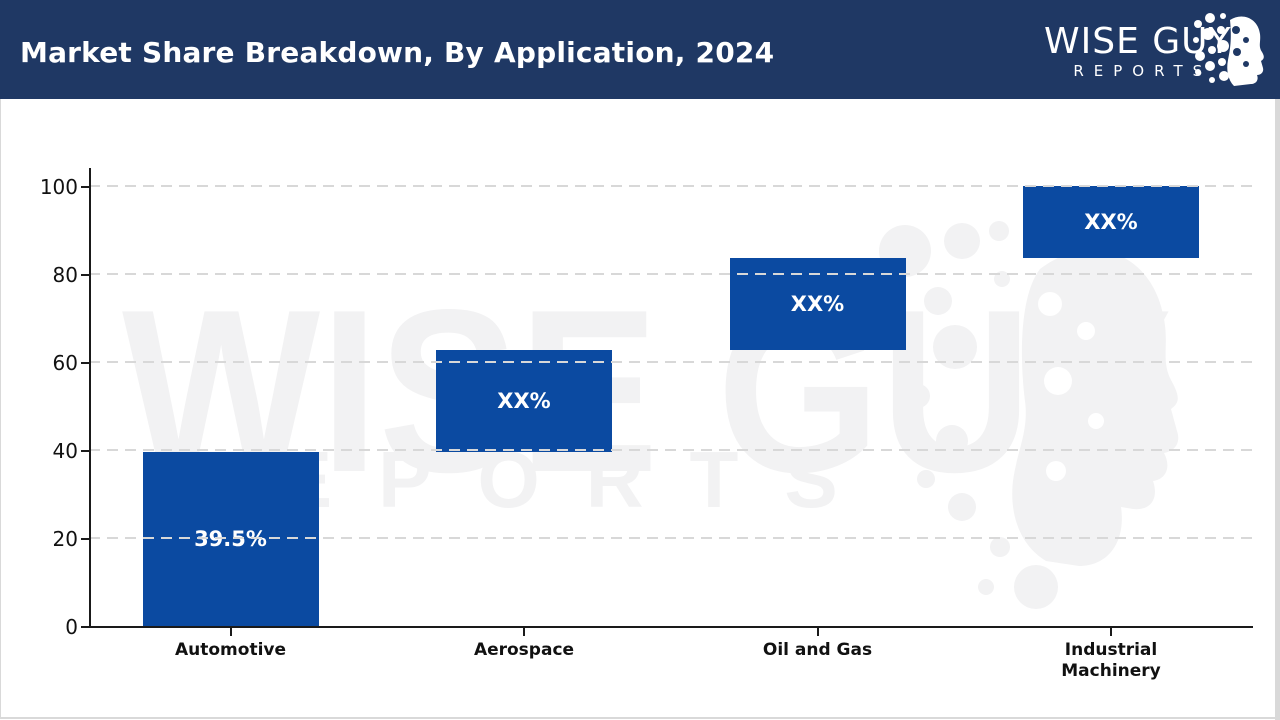  What do you see at coordinates (65, 275) in the screenshot?
I see `y-tick-label-80: 80` at bounding box center [65, 275].